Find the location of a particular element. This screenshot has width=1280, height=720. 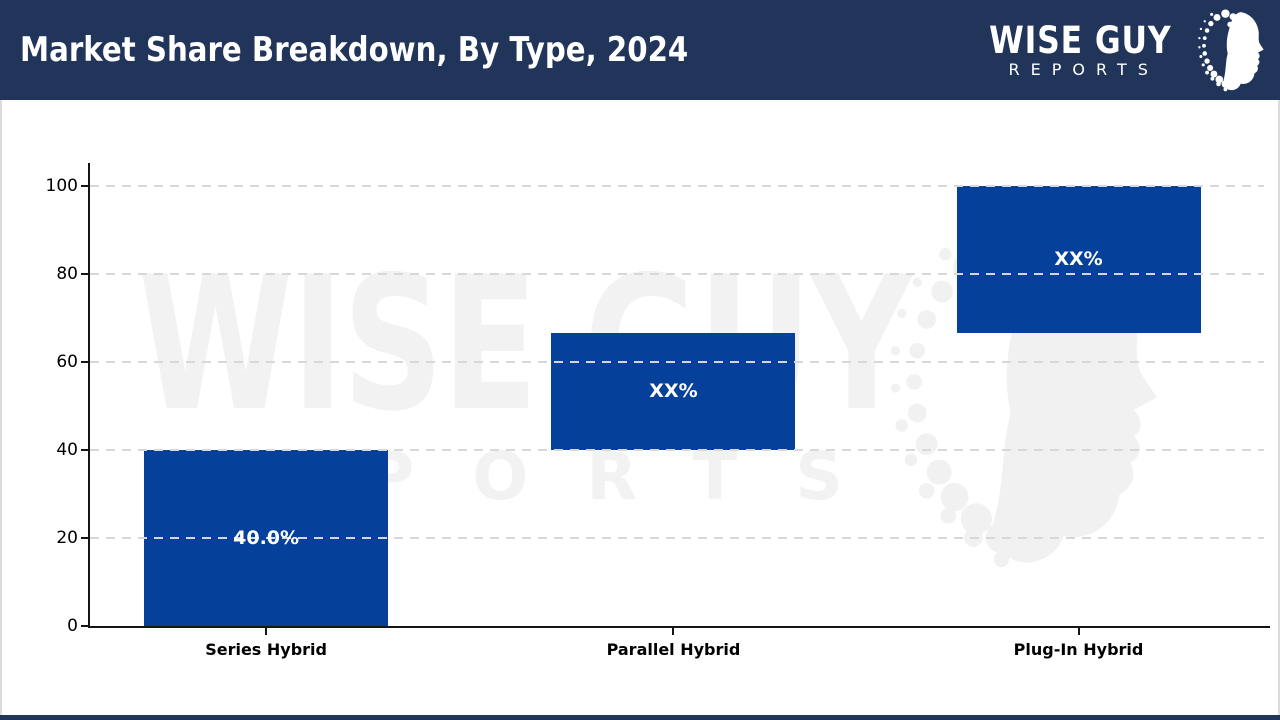

page-title: Market Share Breakdown, By Type, 2024 is located at coordinates (354, 50).